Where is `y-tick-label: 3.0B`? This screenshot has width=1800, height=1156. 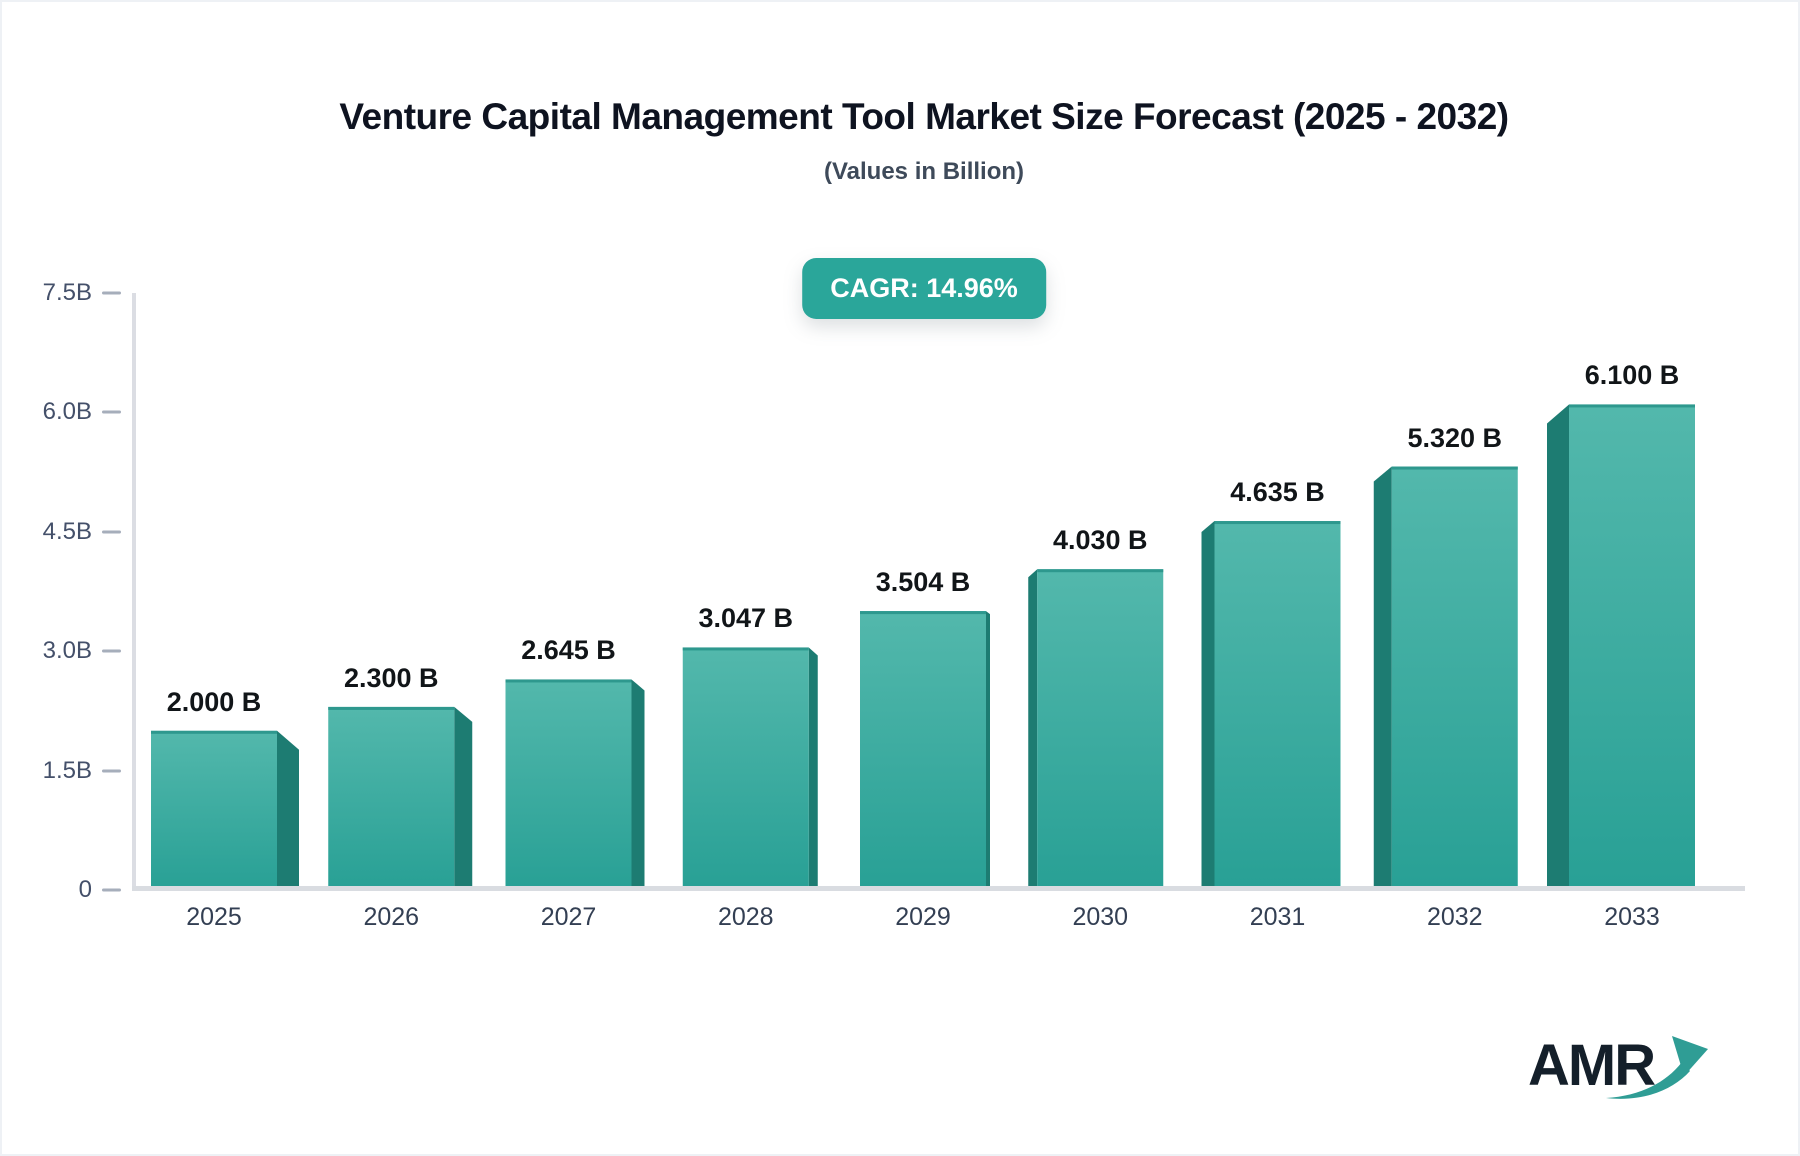 y-tick-label: 3.0B is located at coordinates (67, 651).